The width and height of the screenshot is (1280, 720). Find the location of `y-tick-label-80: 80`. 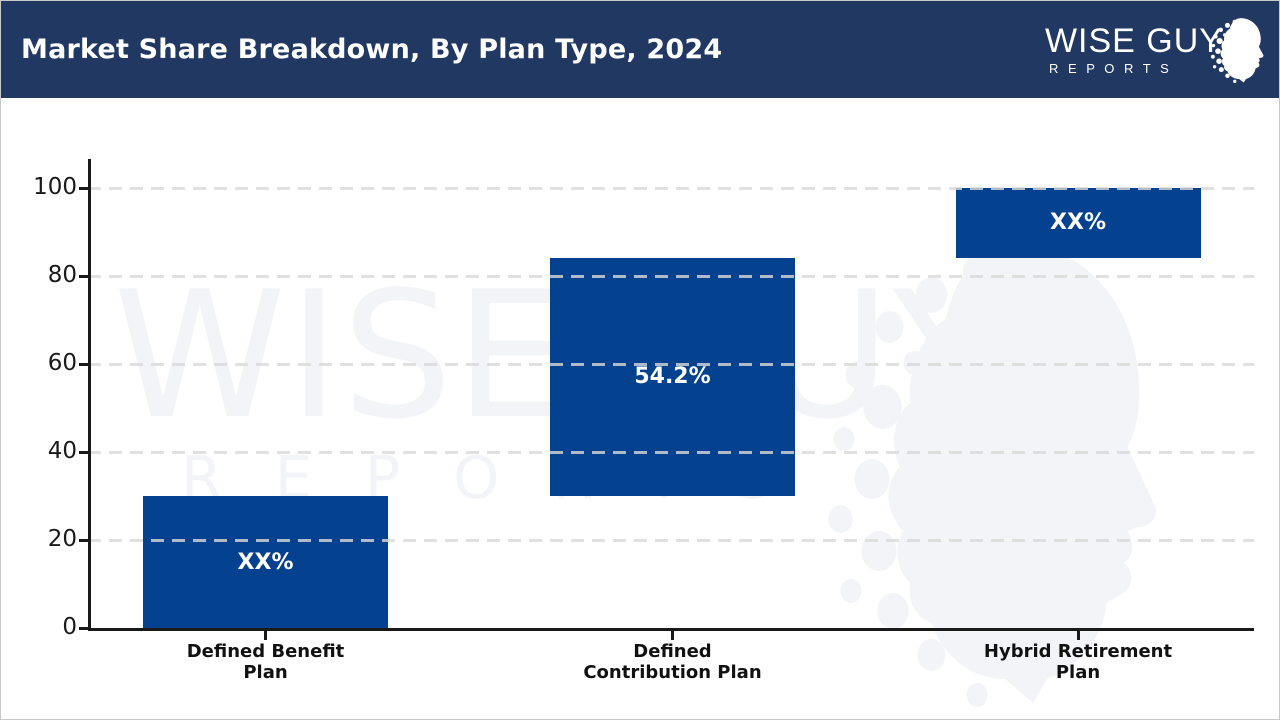

y-tick-label-80: 80 is located at coordinates (62, 275).